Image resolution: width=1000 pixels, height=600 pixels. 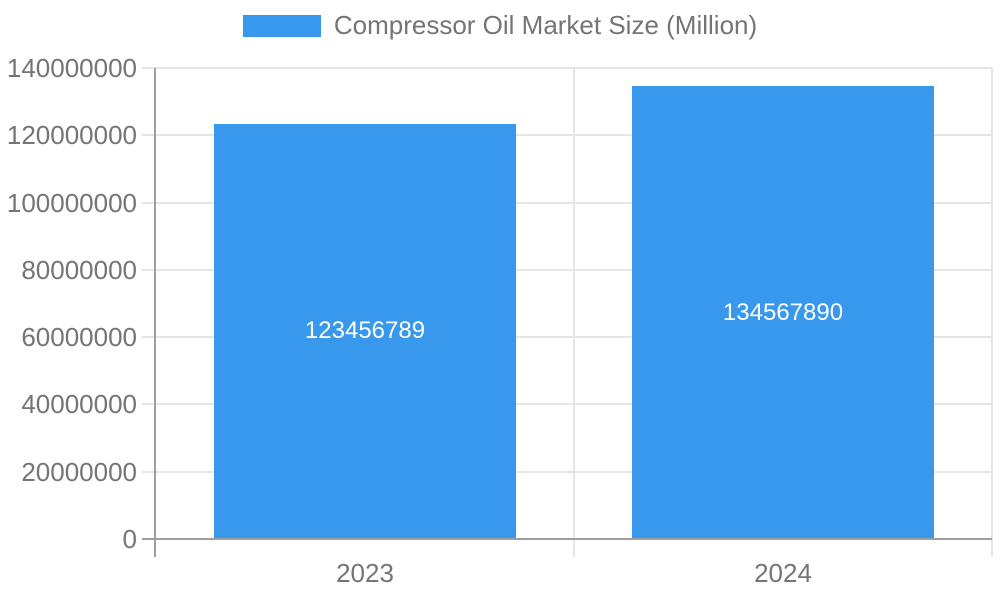 What do you see at coordinates (545, 25) in the screenshot?
I see `legend-label: Compressor Oil Market Size (Million)` at bounding box center [545, 25].